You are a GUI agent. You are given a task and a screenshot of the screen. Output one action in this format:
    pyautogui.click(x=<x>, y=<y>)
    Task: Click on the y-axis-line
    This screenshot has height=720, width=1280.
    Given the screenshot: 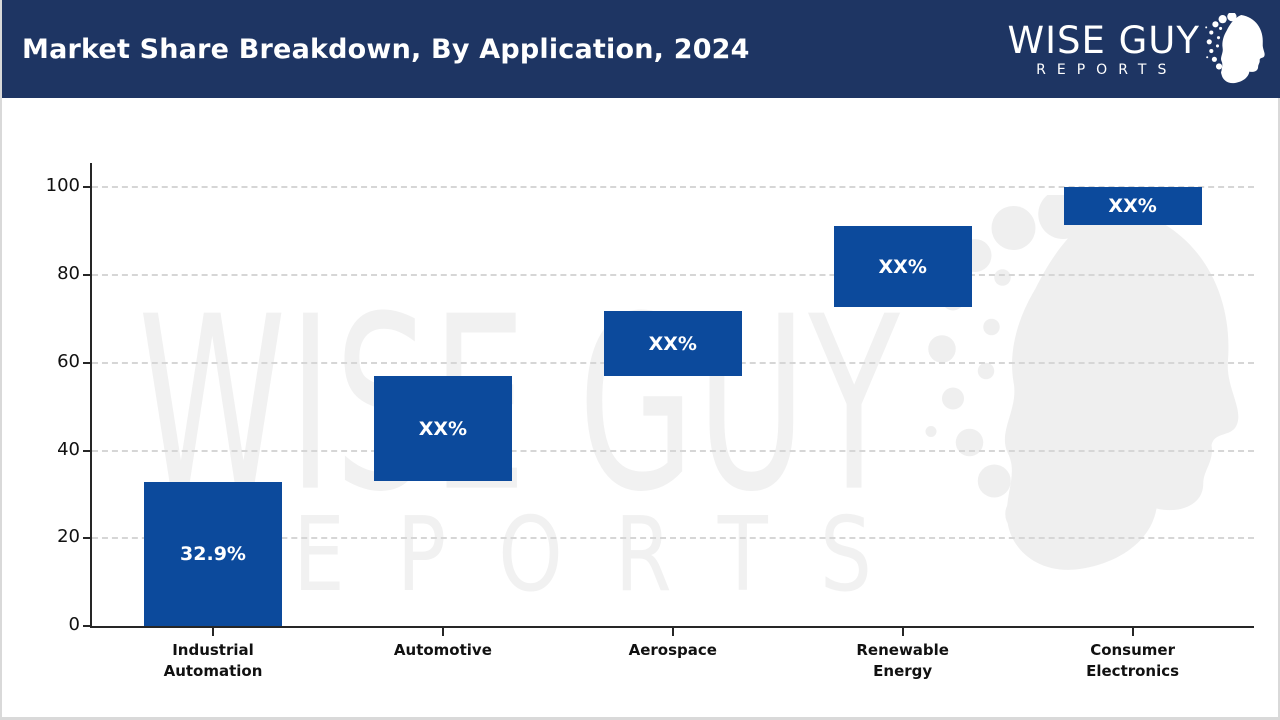 What is the action you would take?
    pyautogui.click(x=91, y=395)
    